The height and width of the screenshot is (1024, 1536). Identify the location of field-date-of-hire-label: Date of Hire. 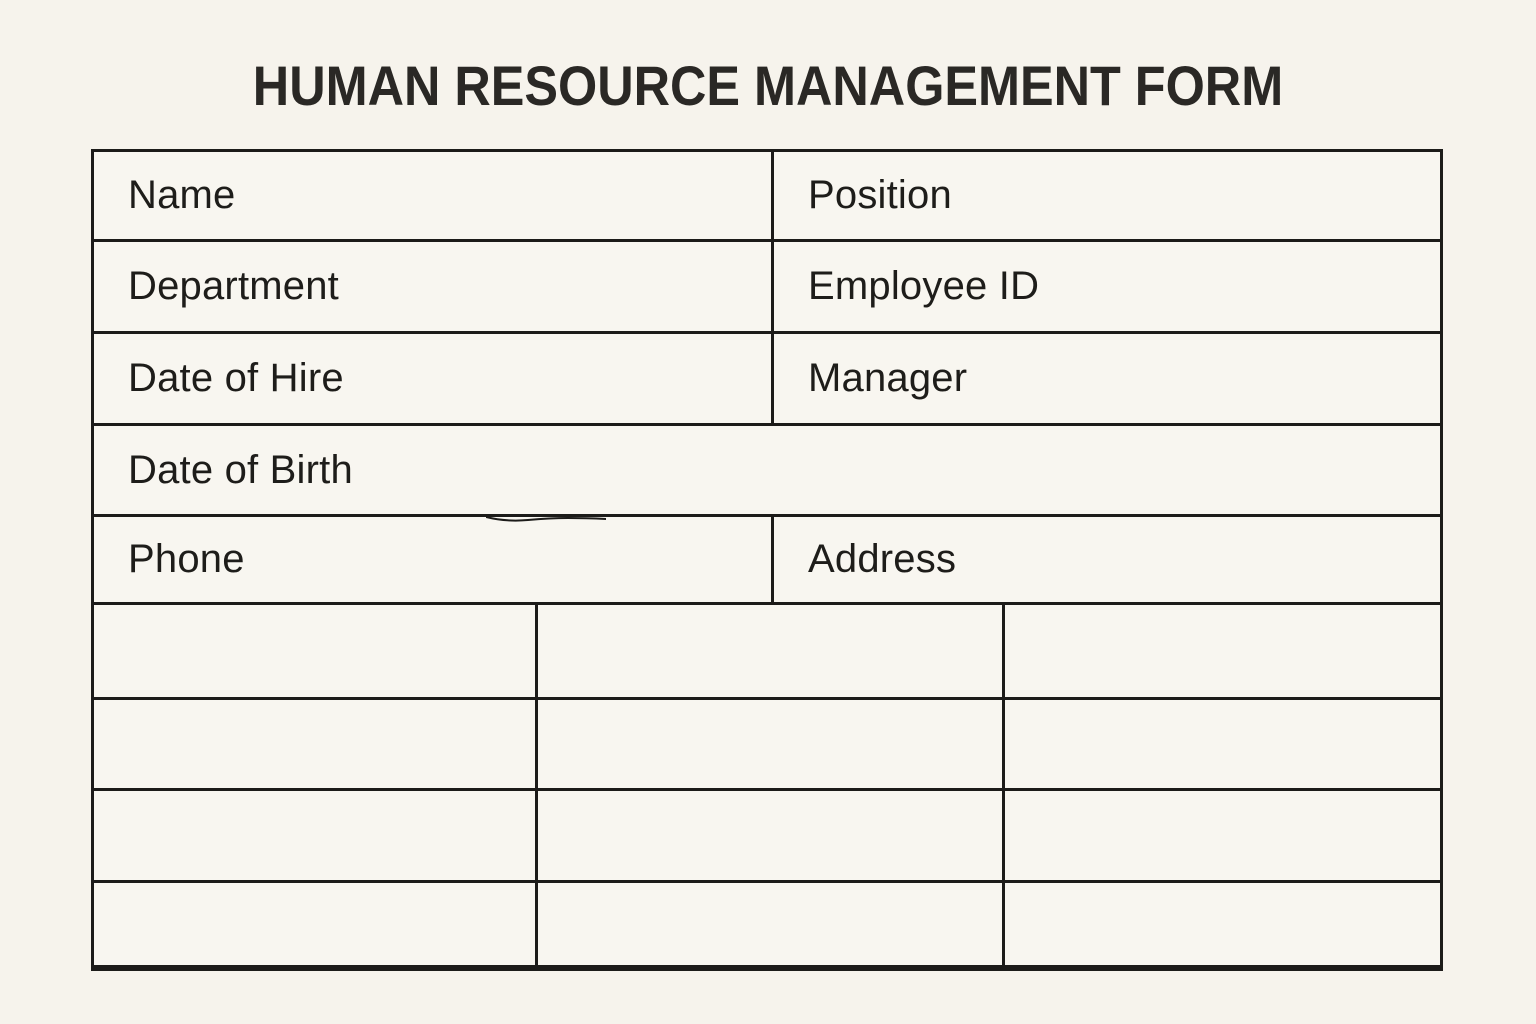
(236, 378).